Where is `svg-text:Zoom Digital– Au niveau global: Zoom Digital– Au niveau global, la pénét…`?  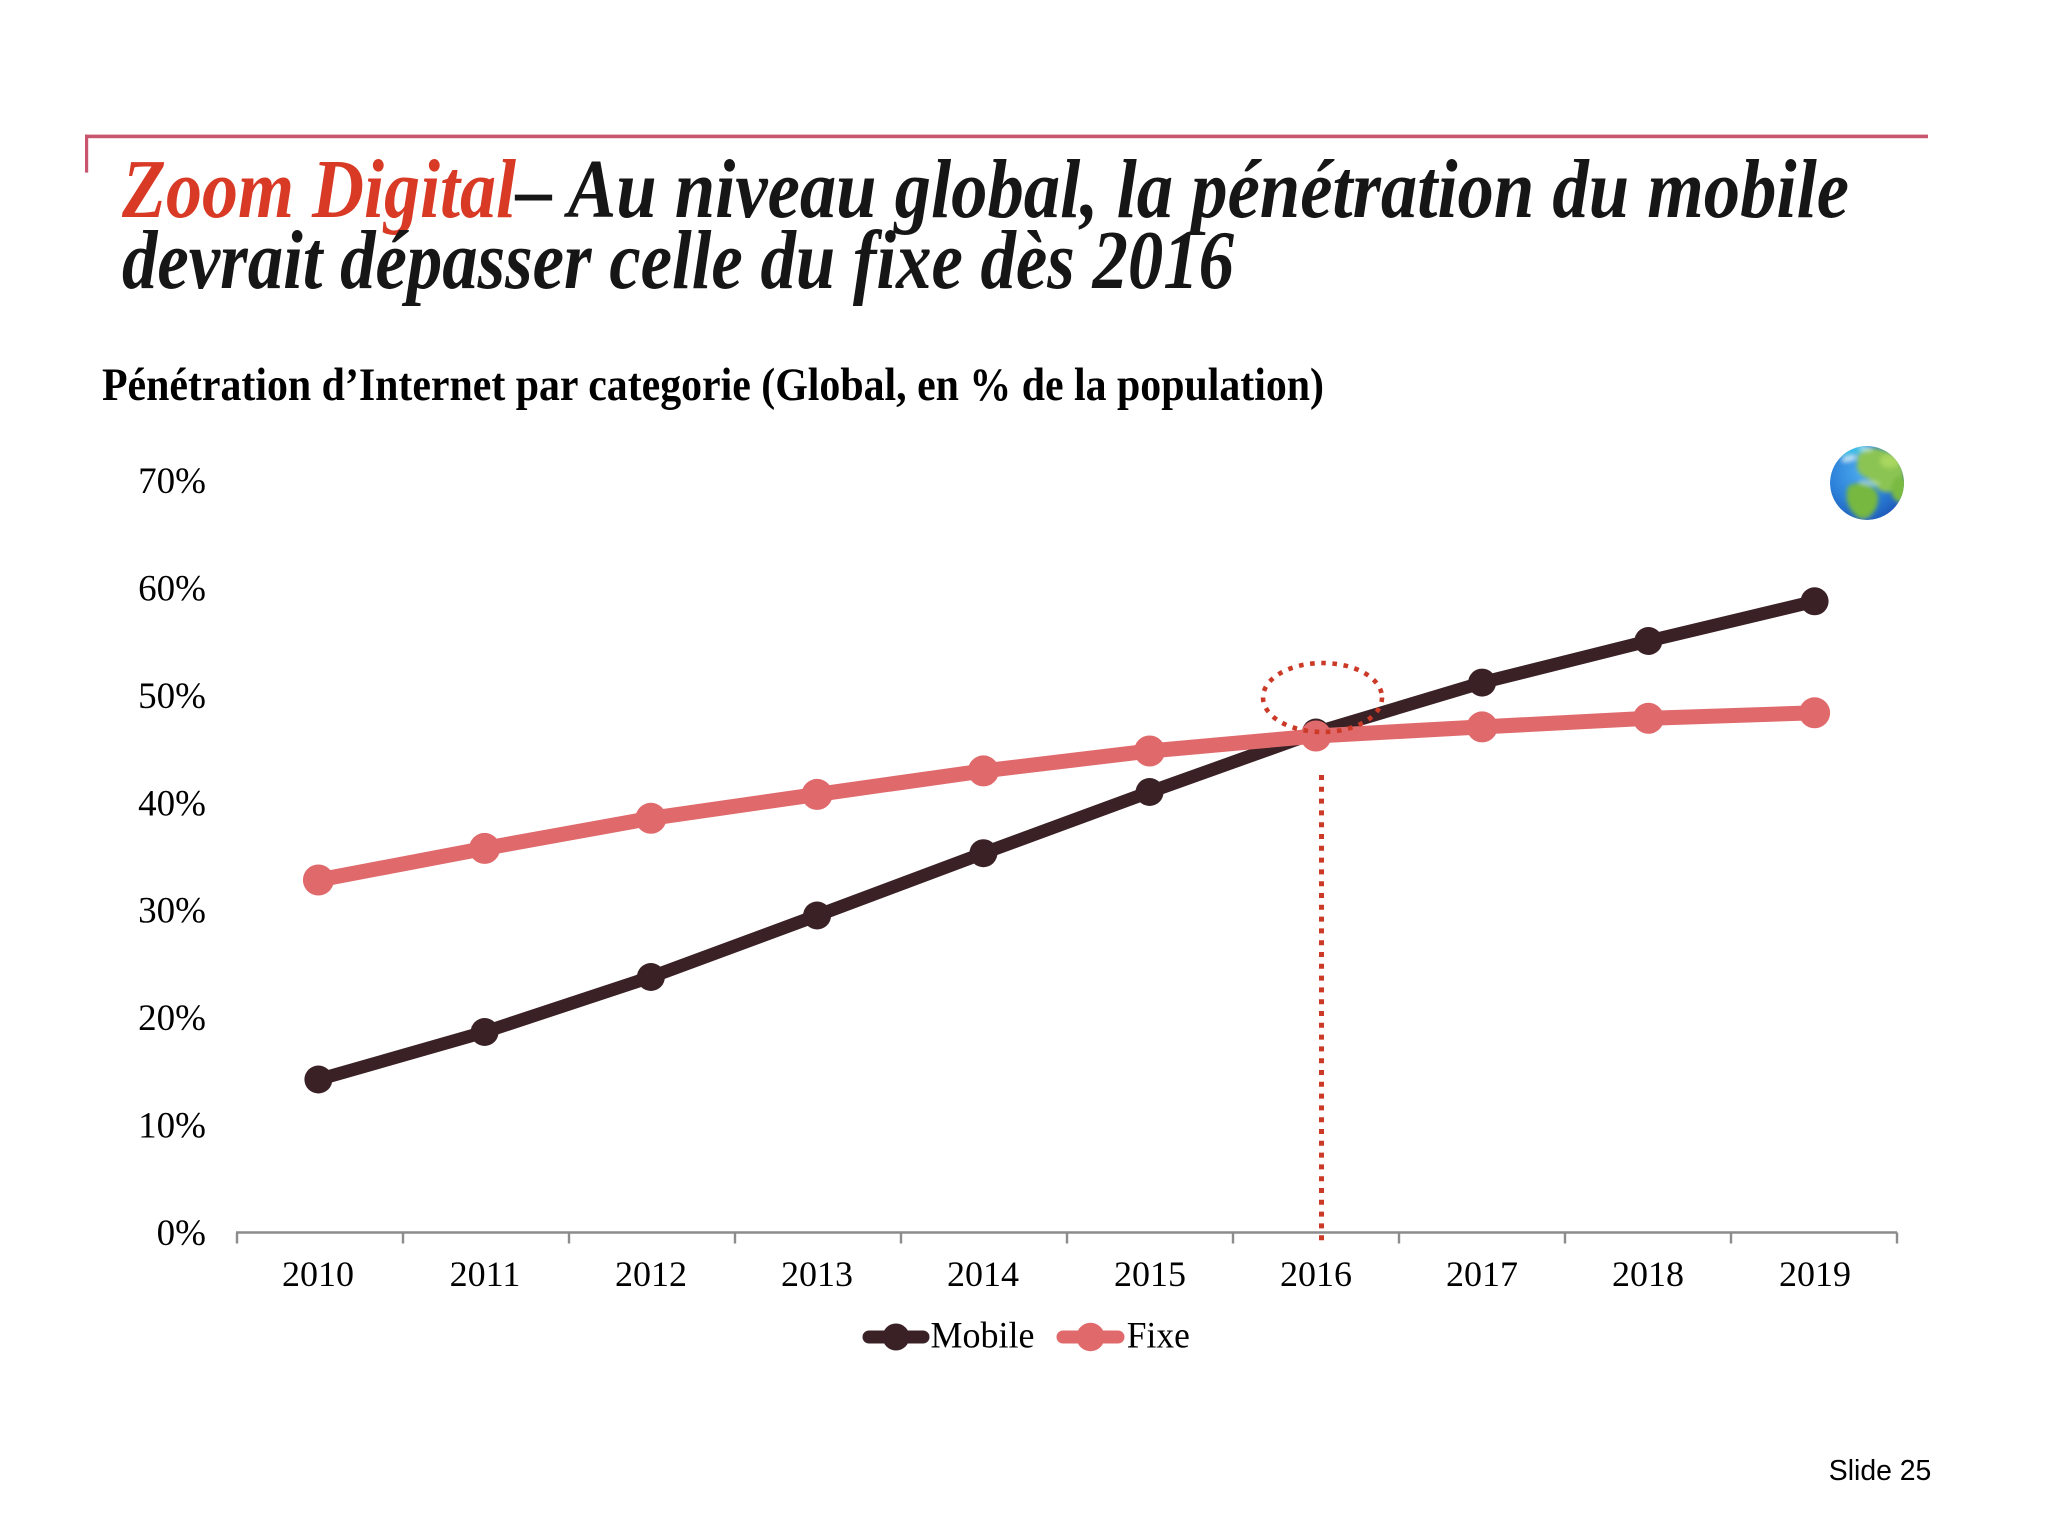
svg-text:Zoom Digital– Au niveau global: Zoom Digital– Au niveau global, la pénét… is located at coordinates (985, 189).